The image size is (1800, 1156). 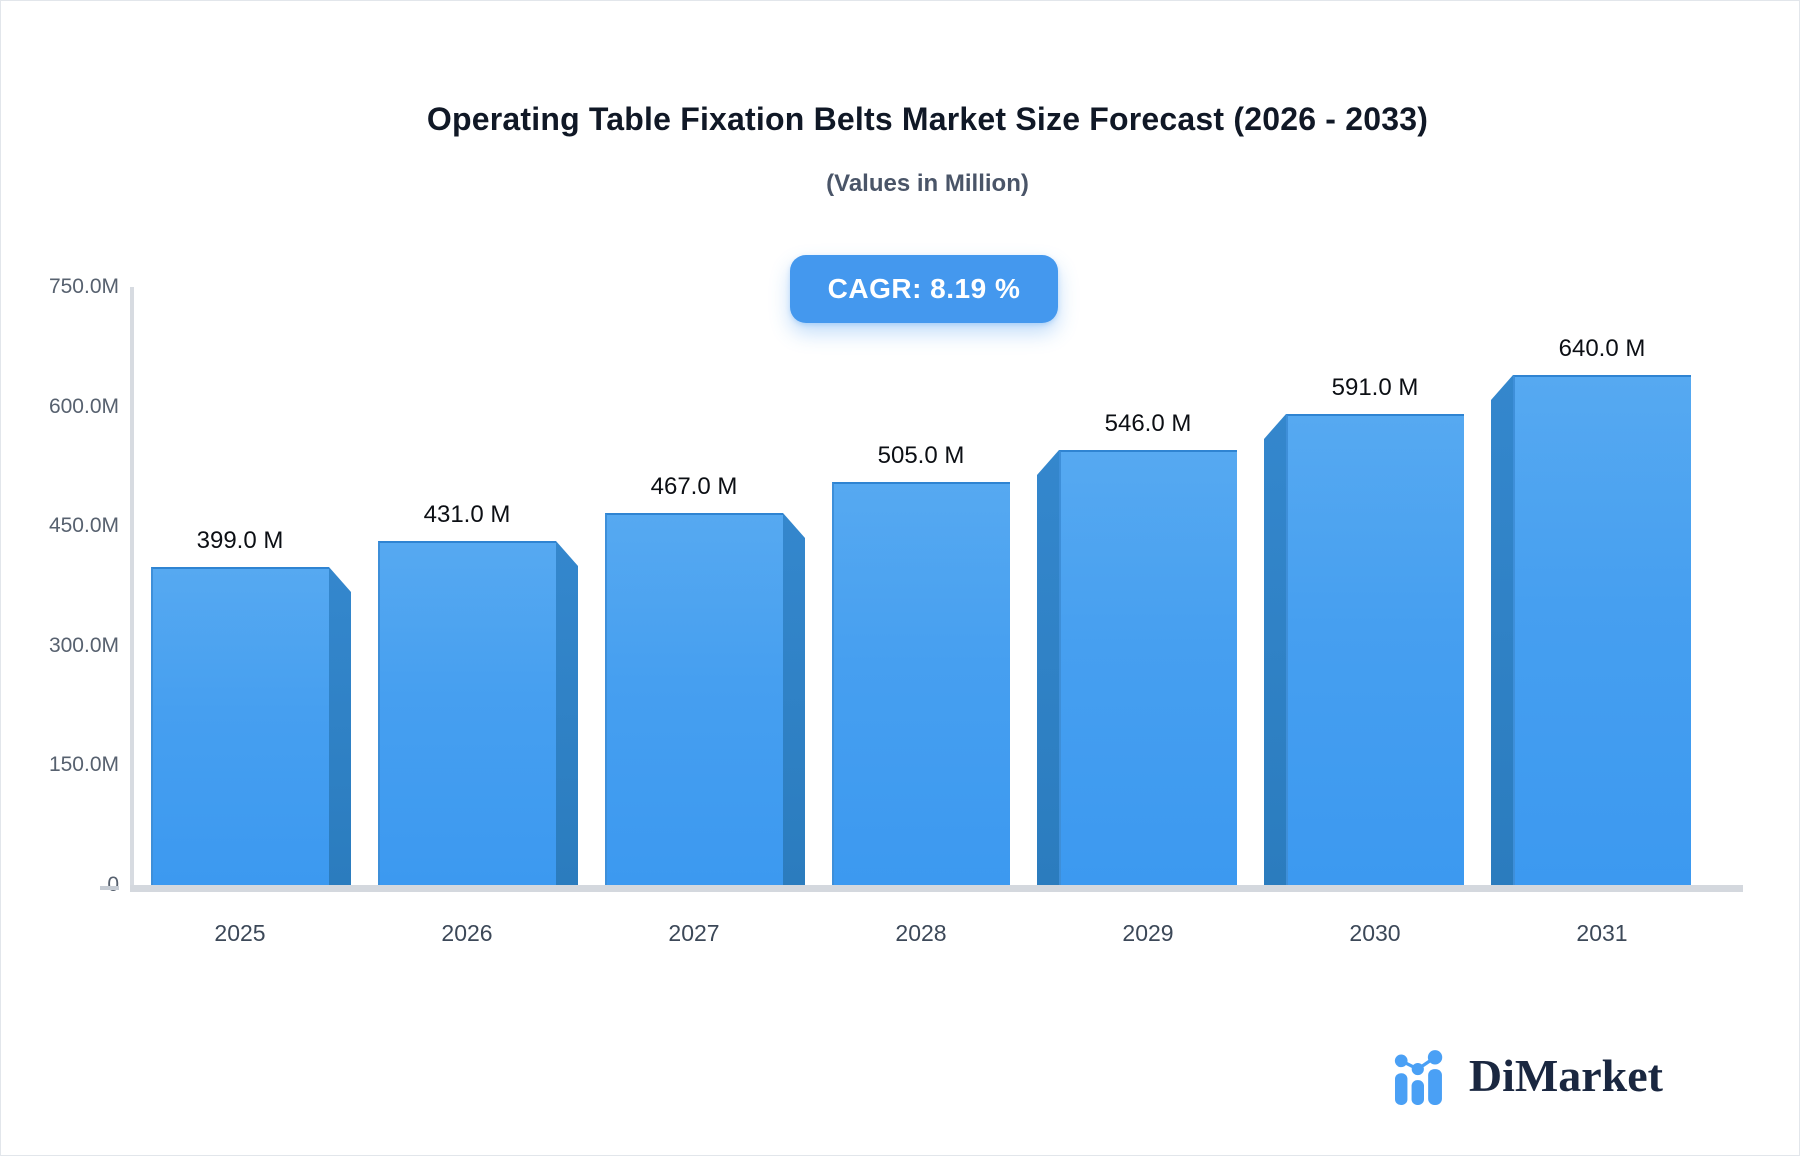 I want to click on x-tick-2026: 2026, so click(x=467, y=933).